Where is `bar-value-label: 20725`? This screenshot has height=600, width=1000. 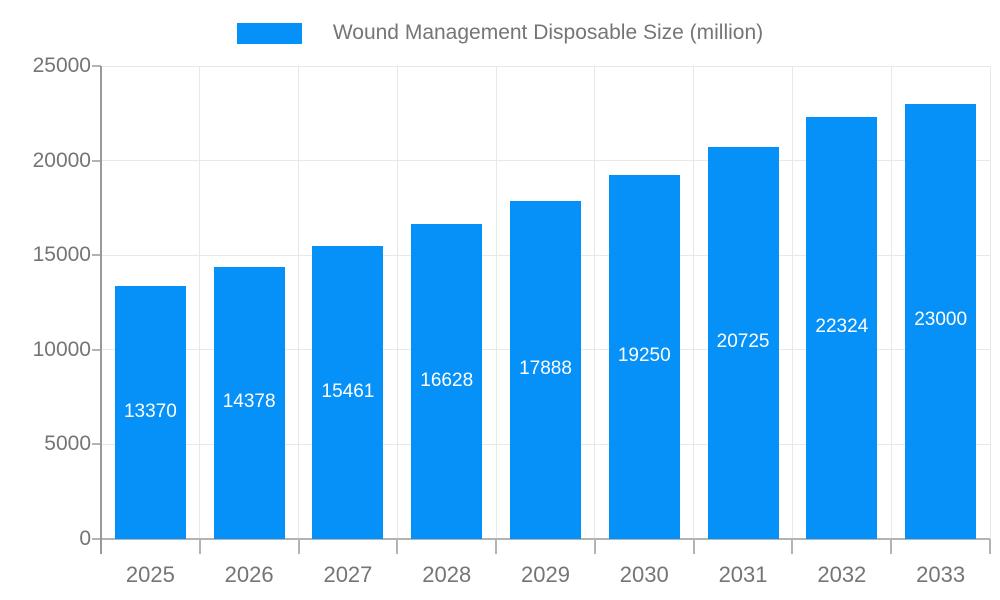 bar-value-label: 20725 is located at coordinates (743, 341).